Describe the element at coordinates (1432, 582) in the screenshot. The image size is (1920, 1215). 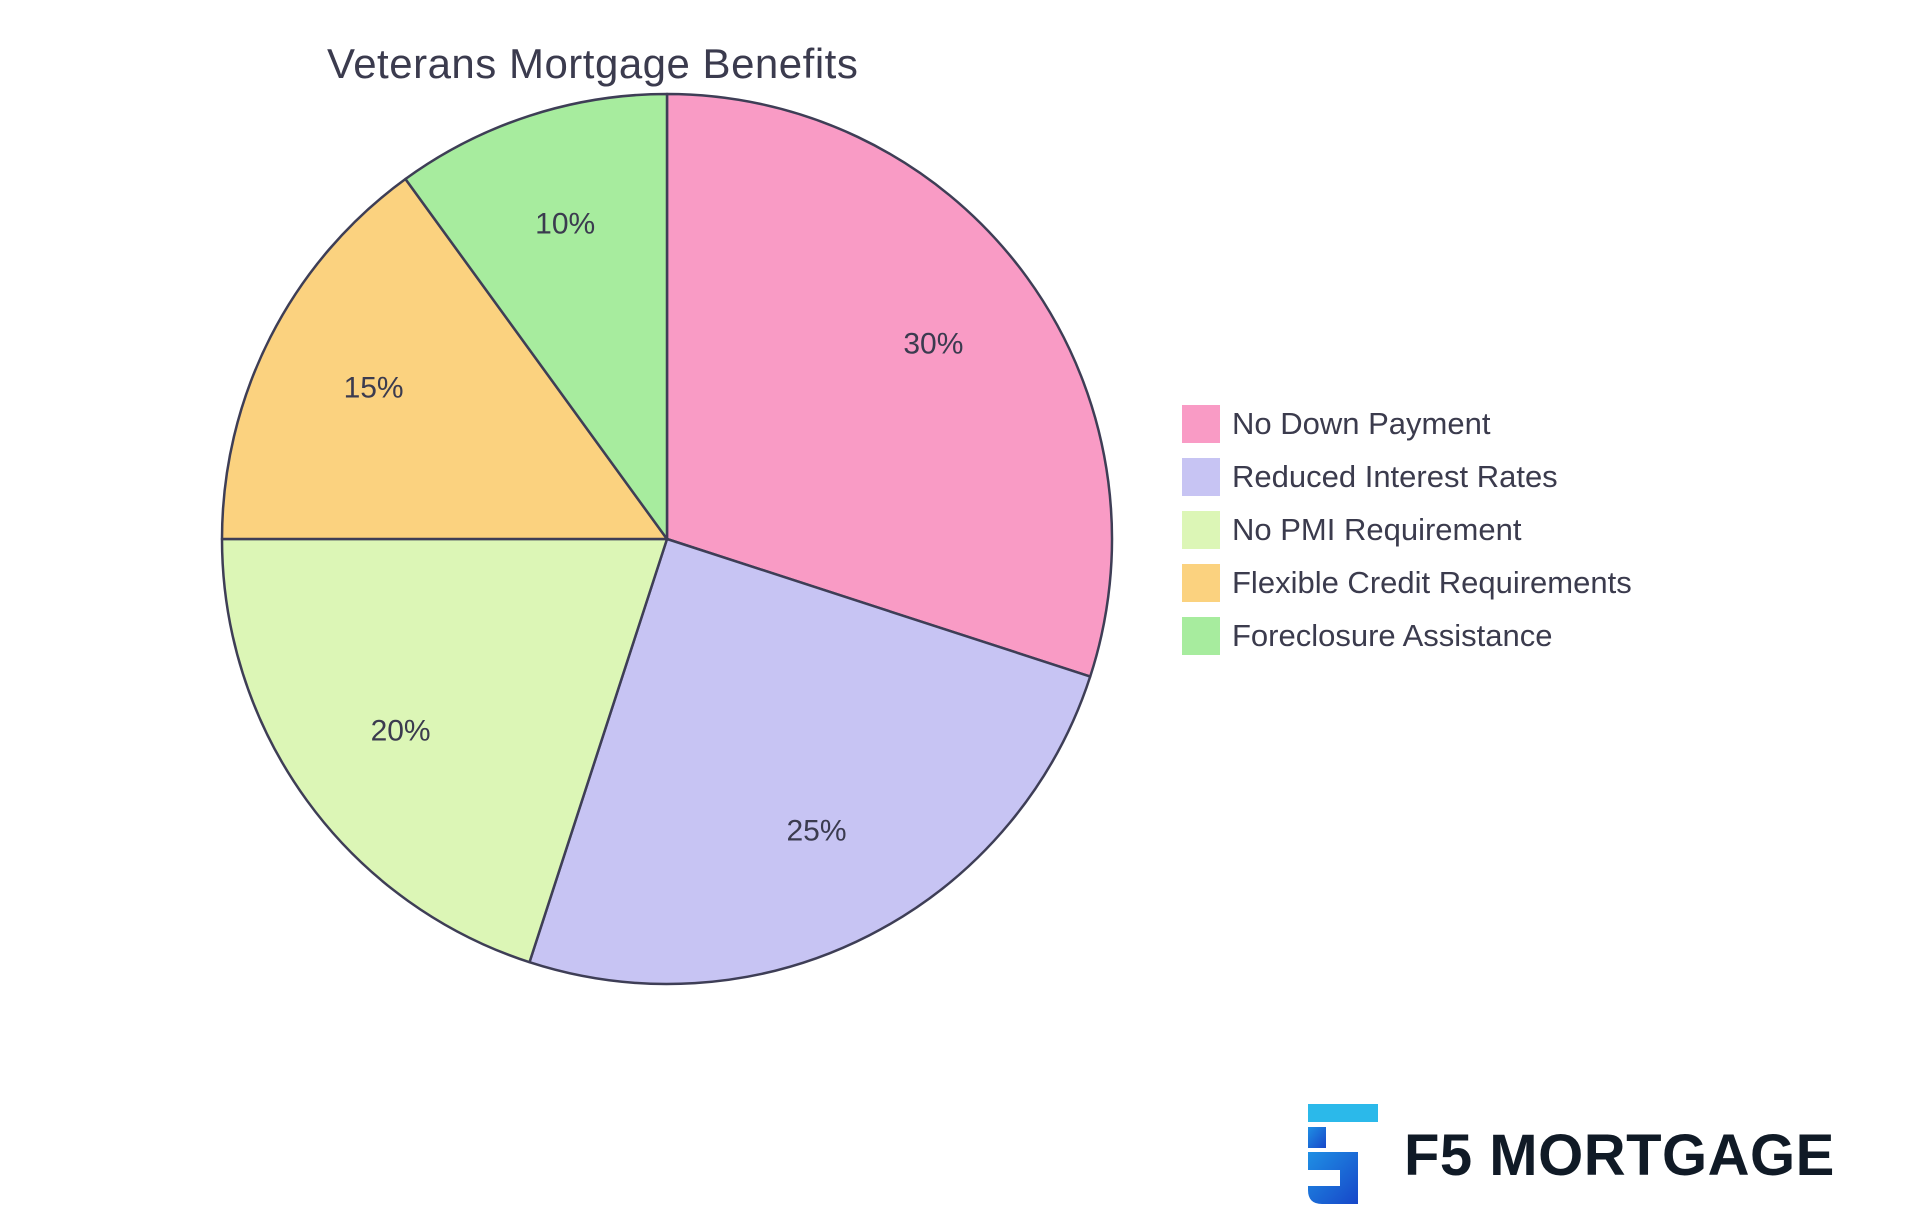
I see `legend-label: Flexible Credit Requirements` at that location.